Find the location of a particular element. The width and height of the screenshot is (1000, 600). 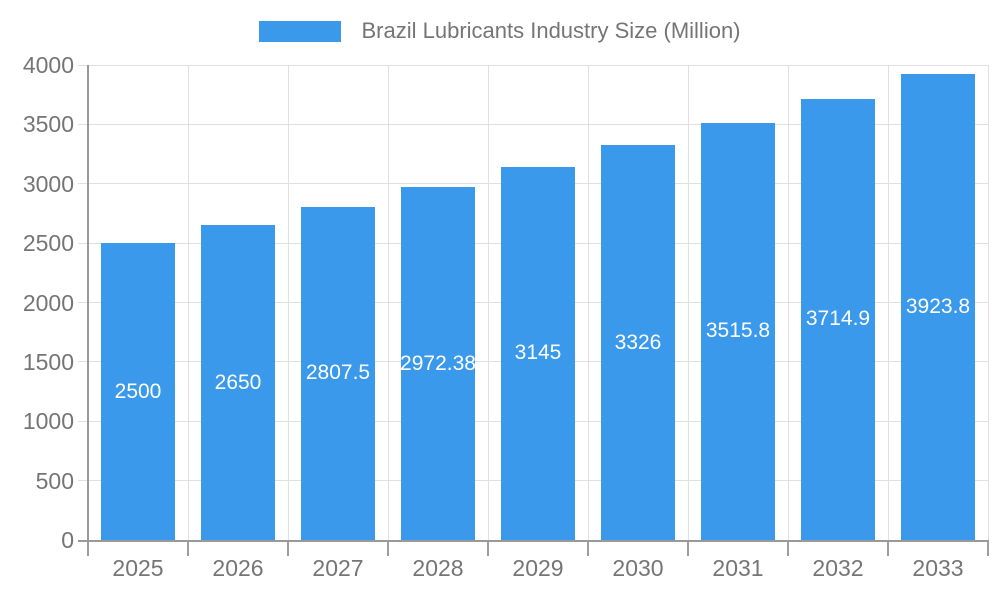

y-axis-tick-label: 2000 is located at coordinates (48, 302).